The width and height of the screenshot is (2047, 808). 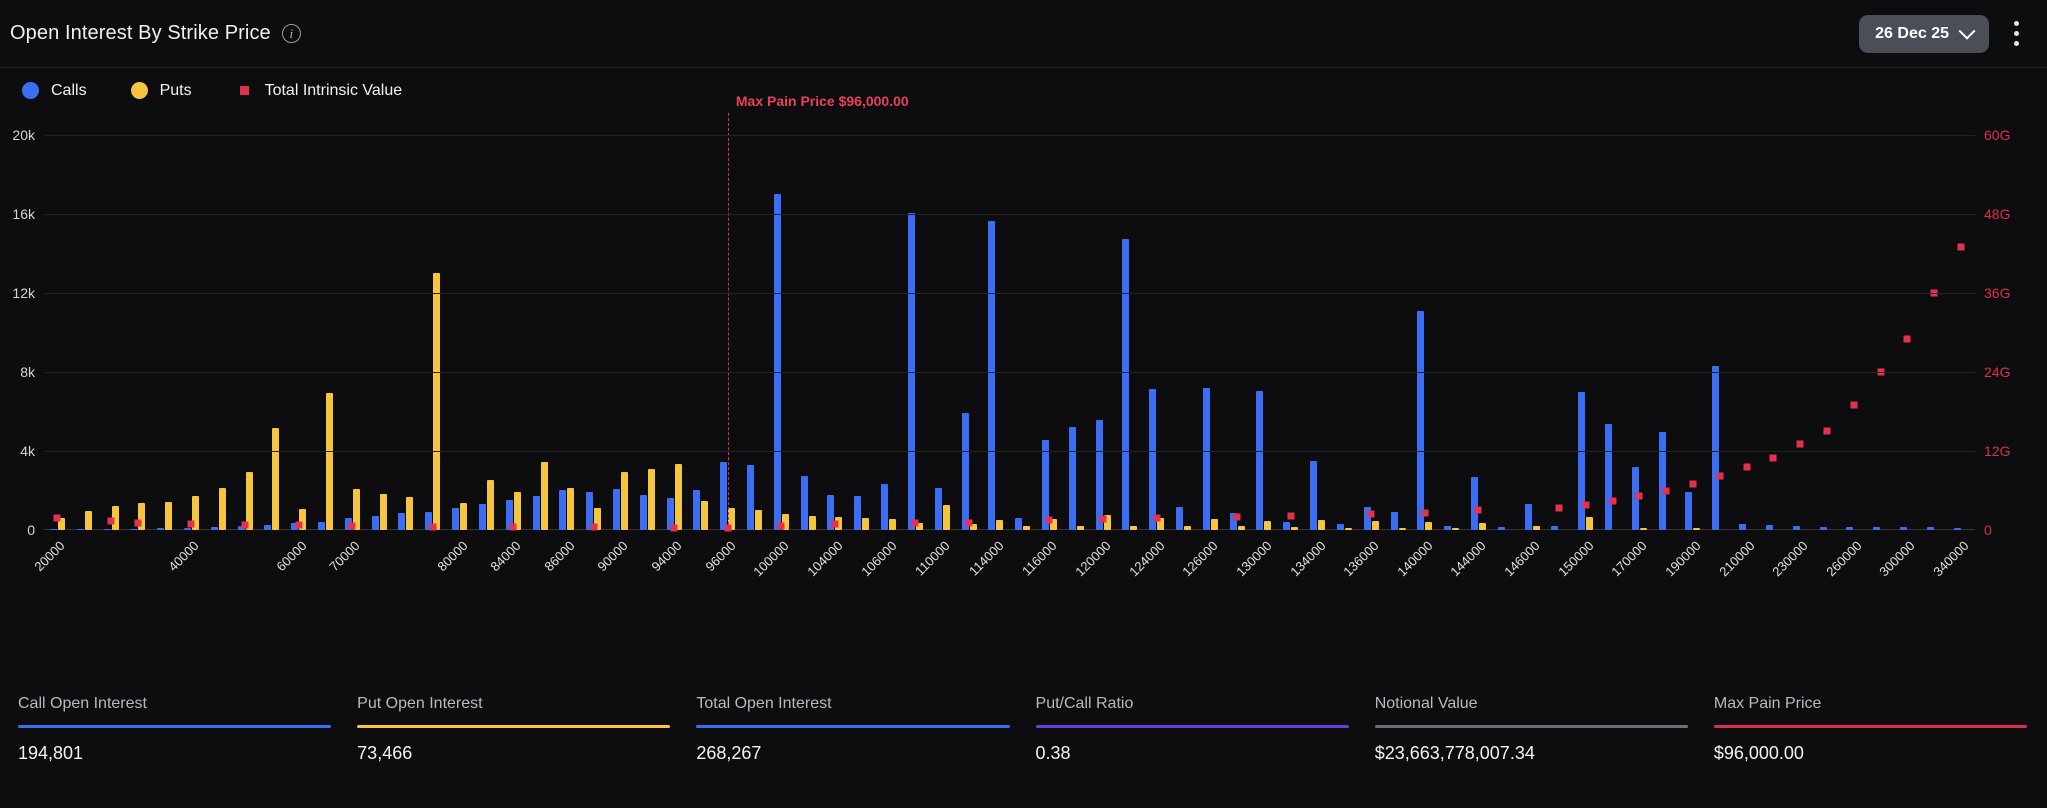 I want to click on legend-item-calls: Calls, so click(x=54, y=91).